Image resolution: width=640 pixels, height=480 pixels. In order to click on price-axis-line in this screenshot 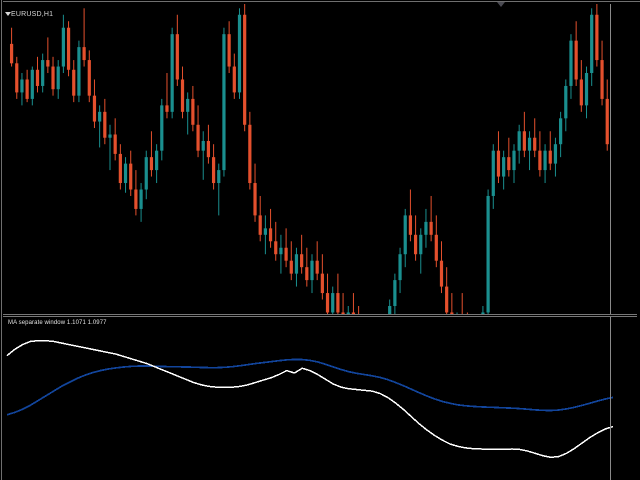, I will do `click(610, 159)`.